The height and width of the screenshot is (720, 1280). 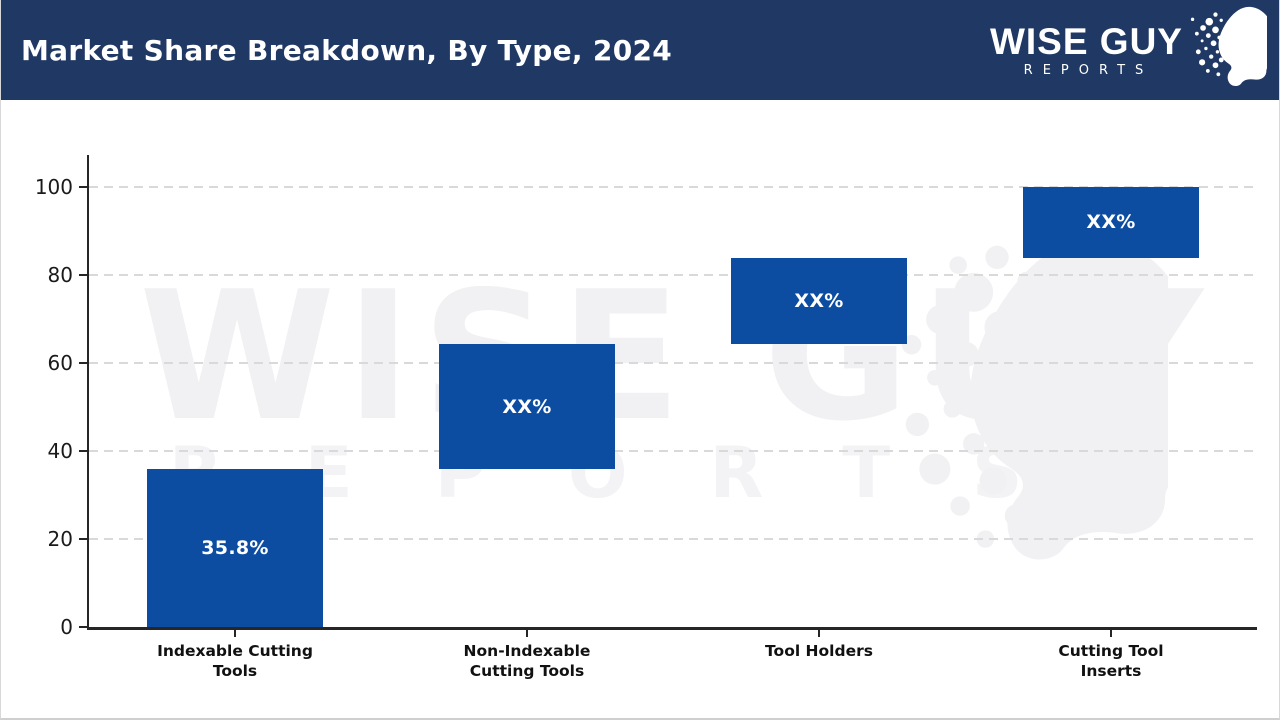 I want to click on bar-indexable-cutting-tools: 35.8%, so click(x=235, y=548).